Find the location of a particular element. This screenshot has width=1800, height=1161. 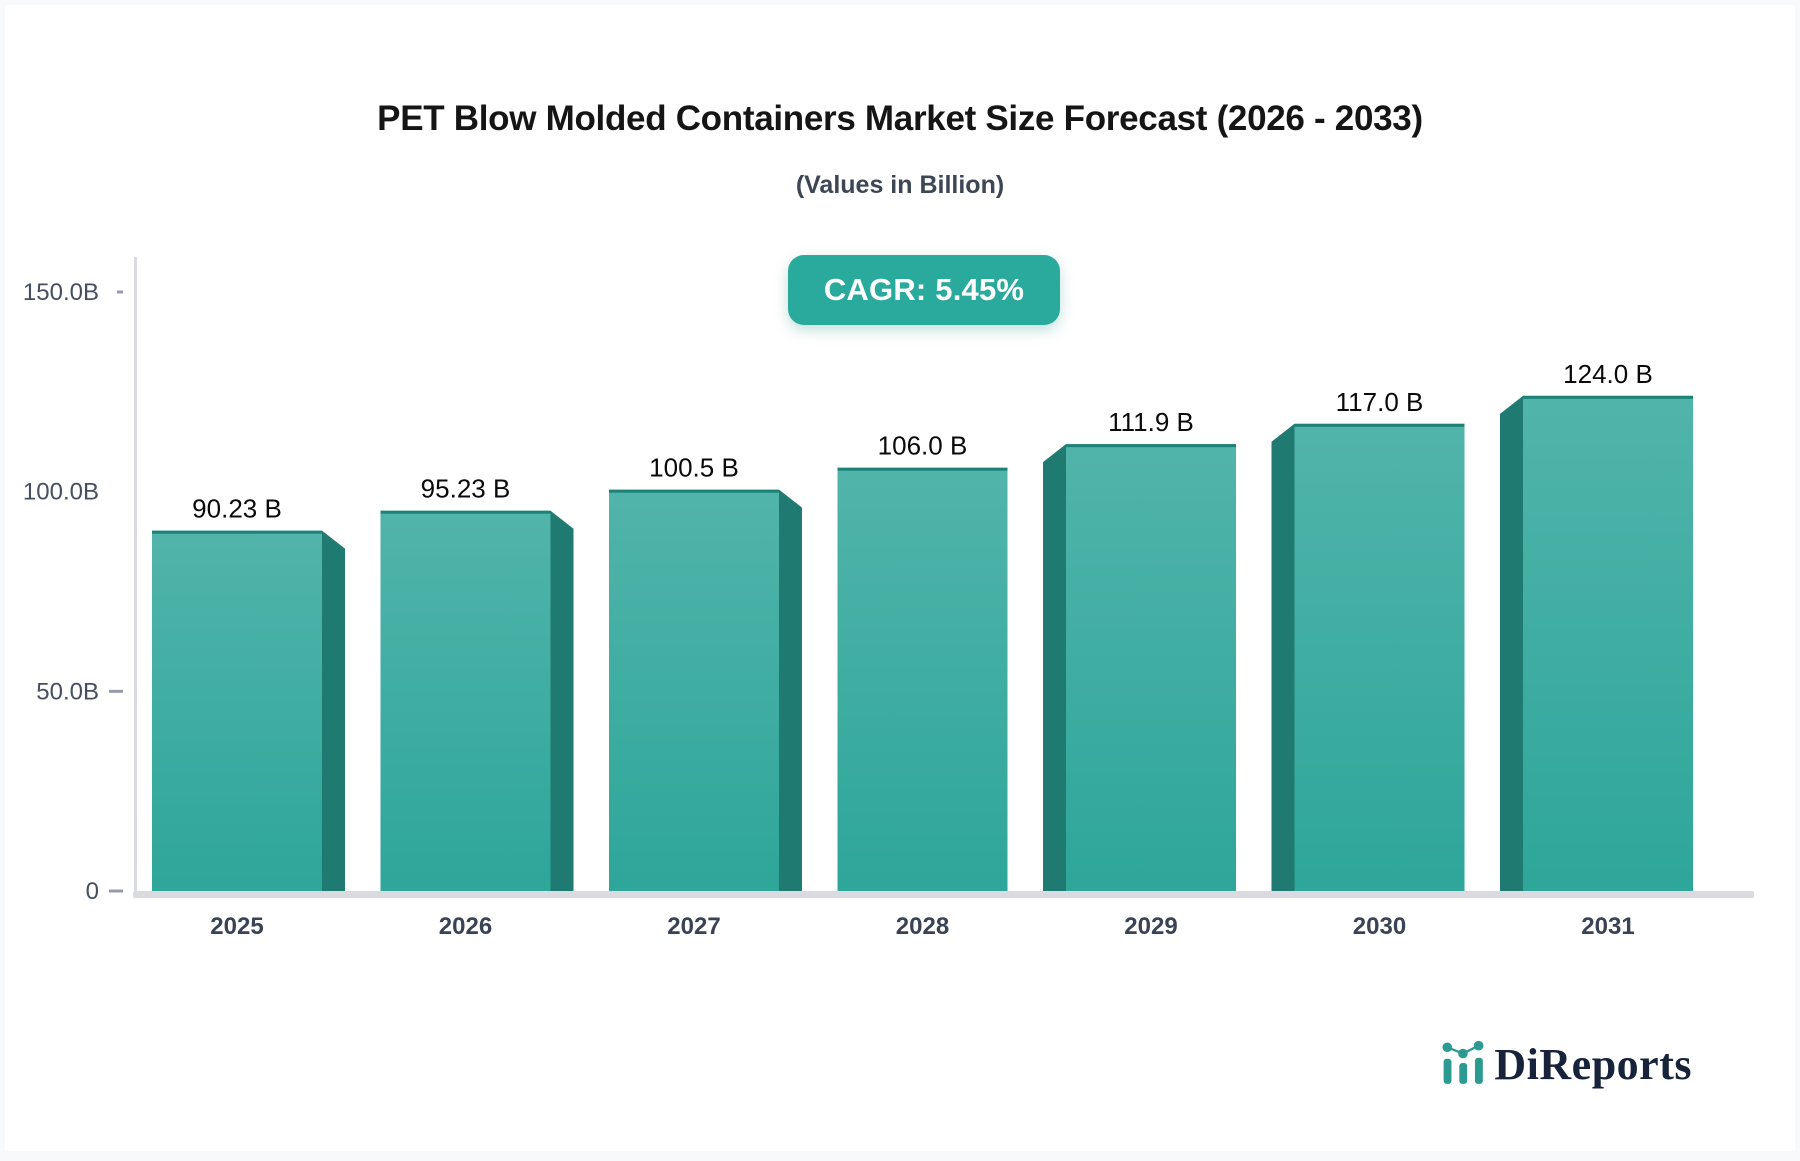

brand-logo-text: DiReports is located at coordinates (1593, 1064).